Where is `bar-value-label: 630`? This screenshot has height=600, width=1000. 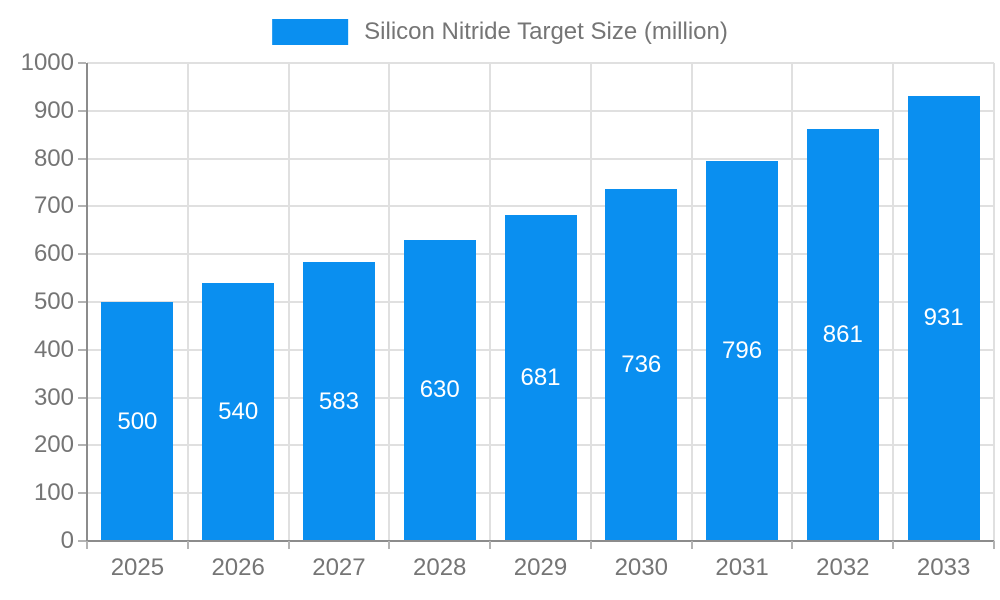 bar-value-label: 630 is located at coordinates (439, 390).